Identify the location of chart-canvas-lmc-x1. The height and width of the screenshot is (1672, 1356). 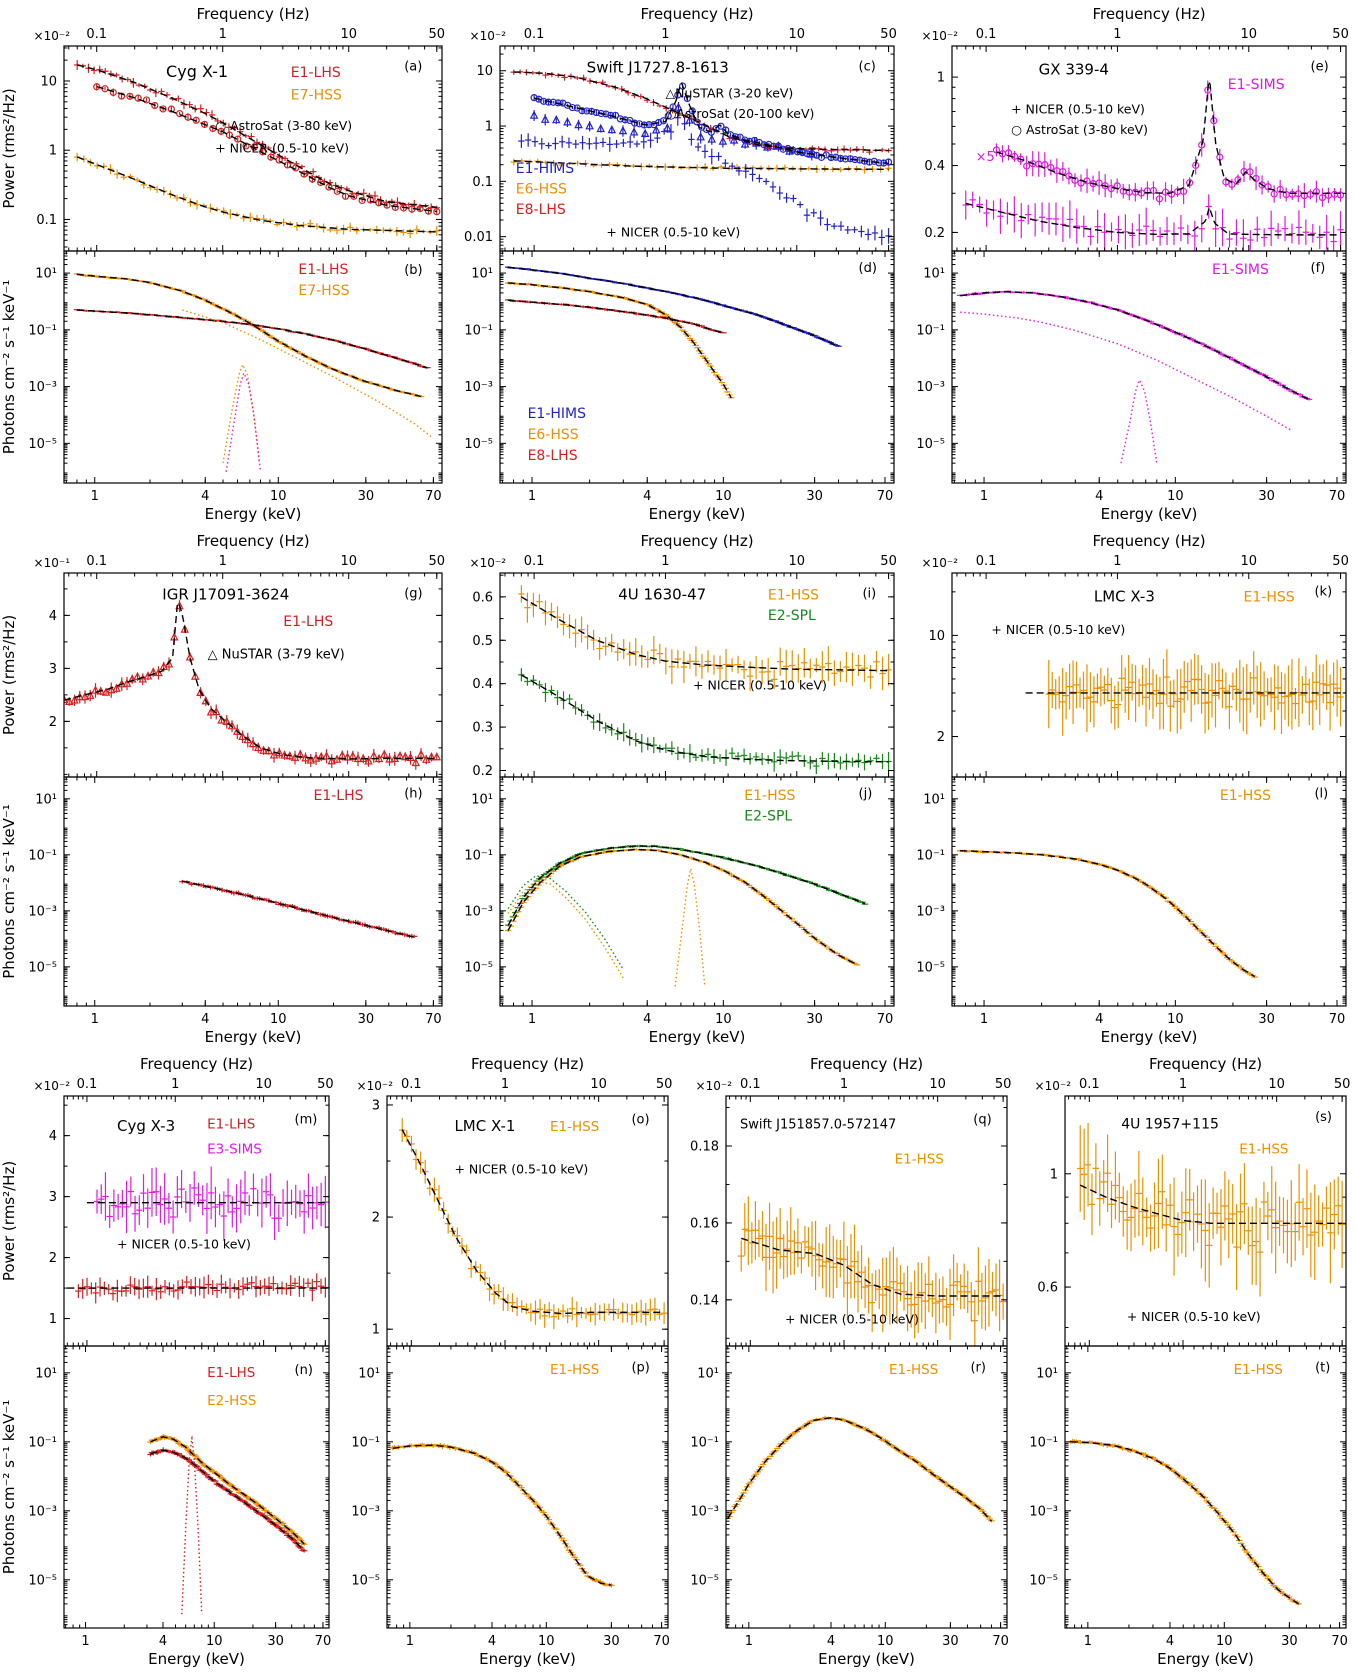
(508, 1361).